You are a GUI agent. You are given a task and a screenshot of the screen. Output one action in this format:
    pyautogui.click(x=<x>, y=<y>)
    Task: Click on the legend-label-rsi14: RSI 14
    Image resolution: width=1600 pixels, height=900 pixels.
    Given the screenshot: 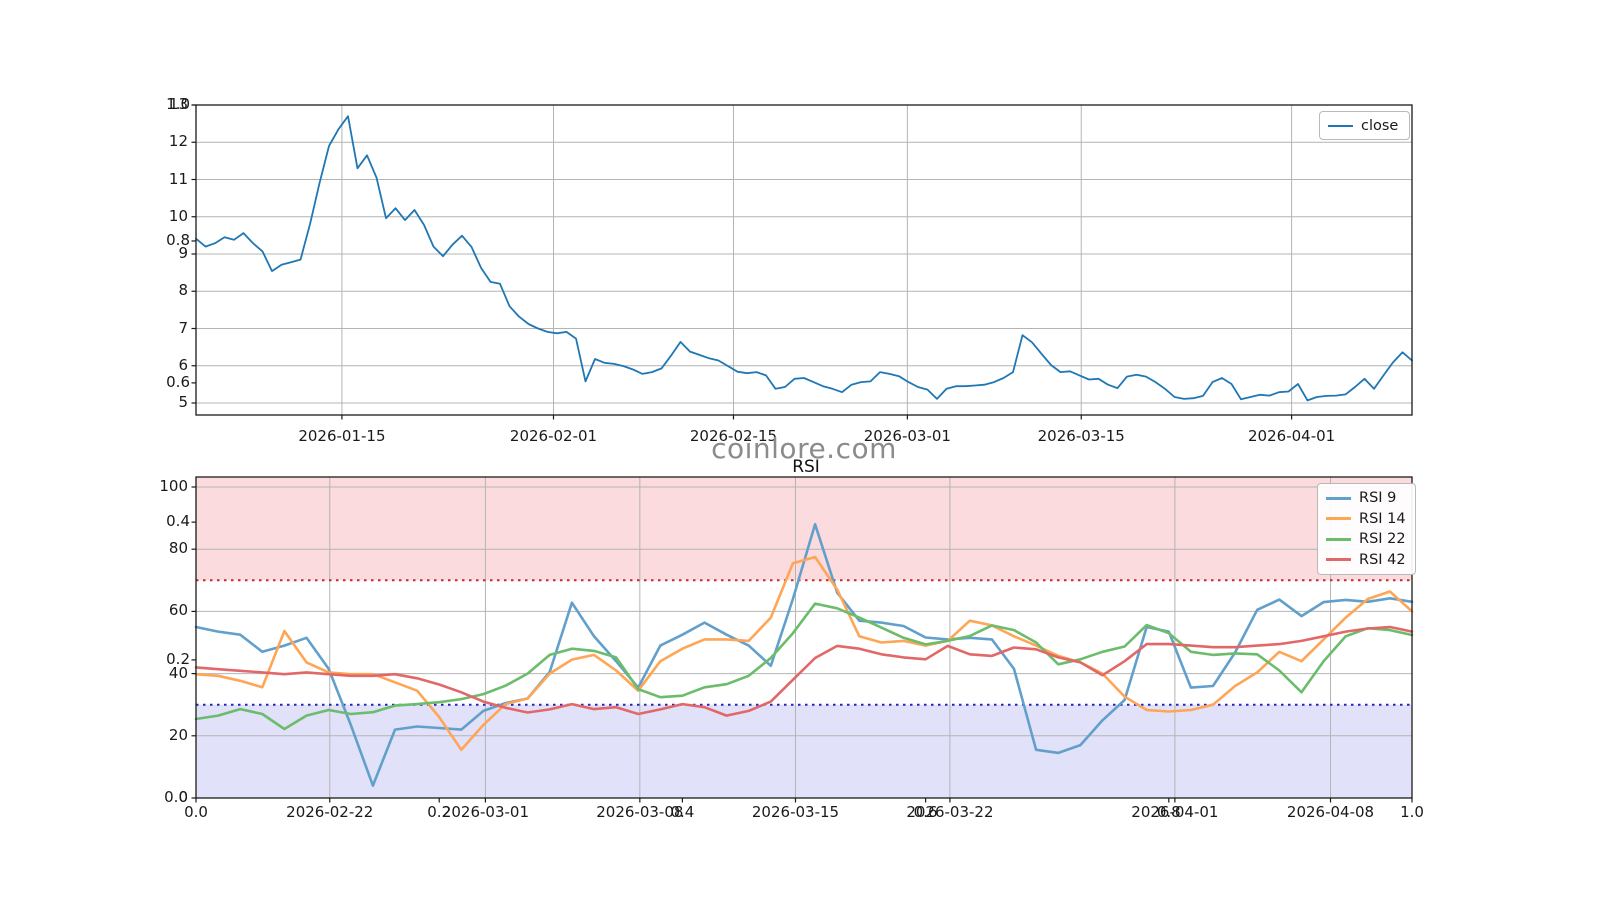 What is the action you would take?
    pyautogui.click(x=1382, y=518)
    